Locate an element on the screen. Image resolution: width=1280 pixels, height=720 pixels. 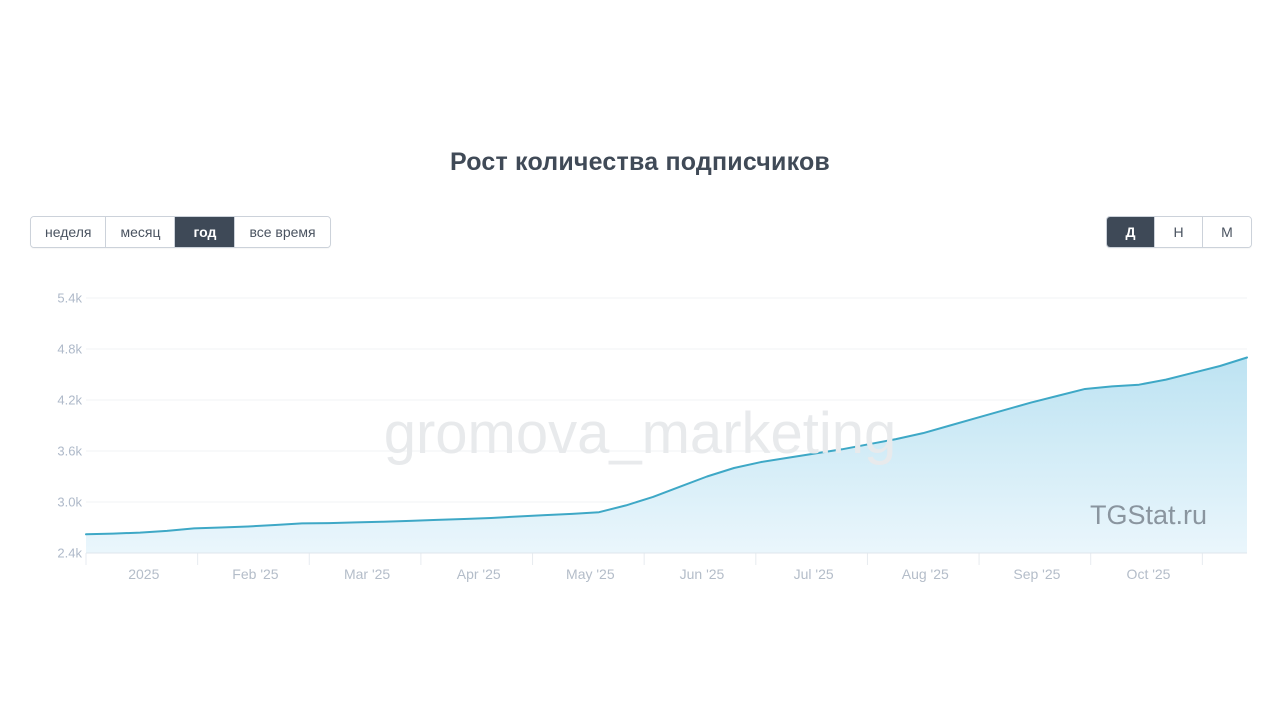
range-option-3: все время is located at coordinates (282, 232).